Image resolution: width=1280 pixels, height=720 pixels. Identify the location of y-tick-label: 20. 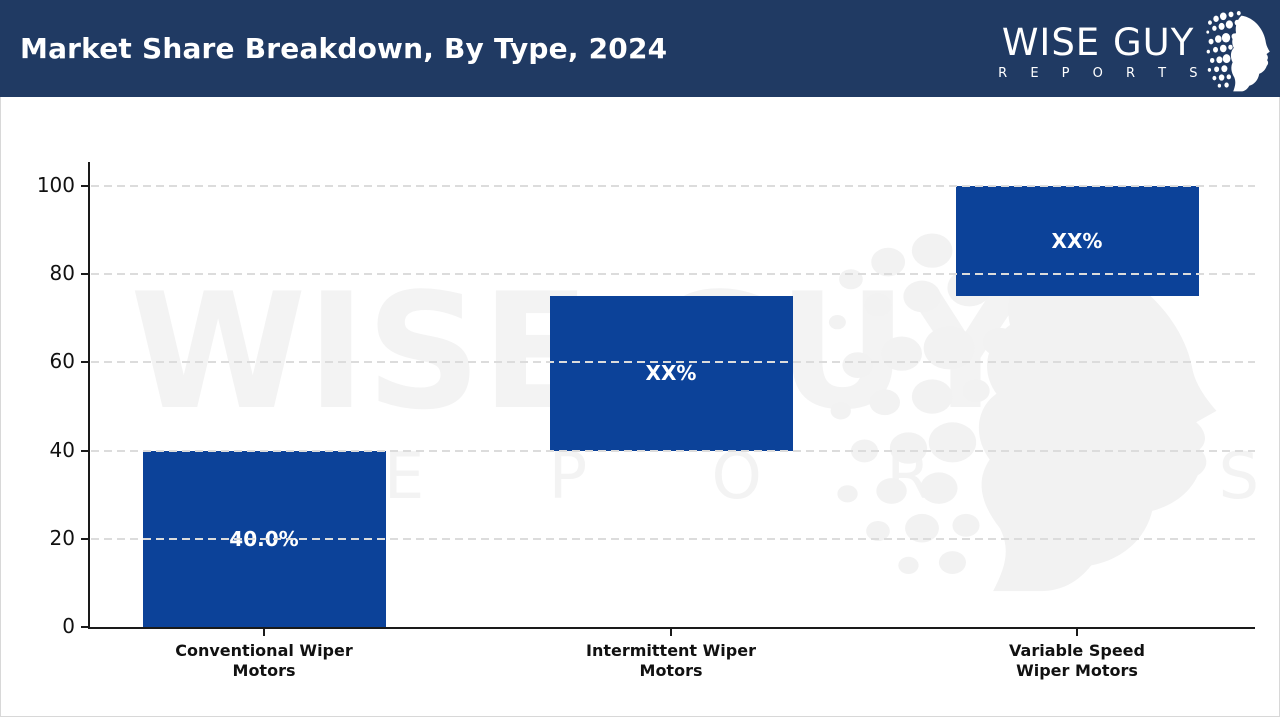
(62, 537).